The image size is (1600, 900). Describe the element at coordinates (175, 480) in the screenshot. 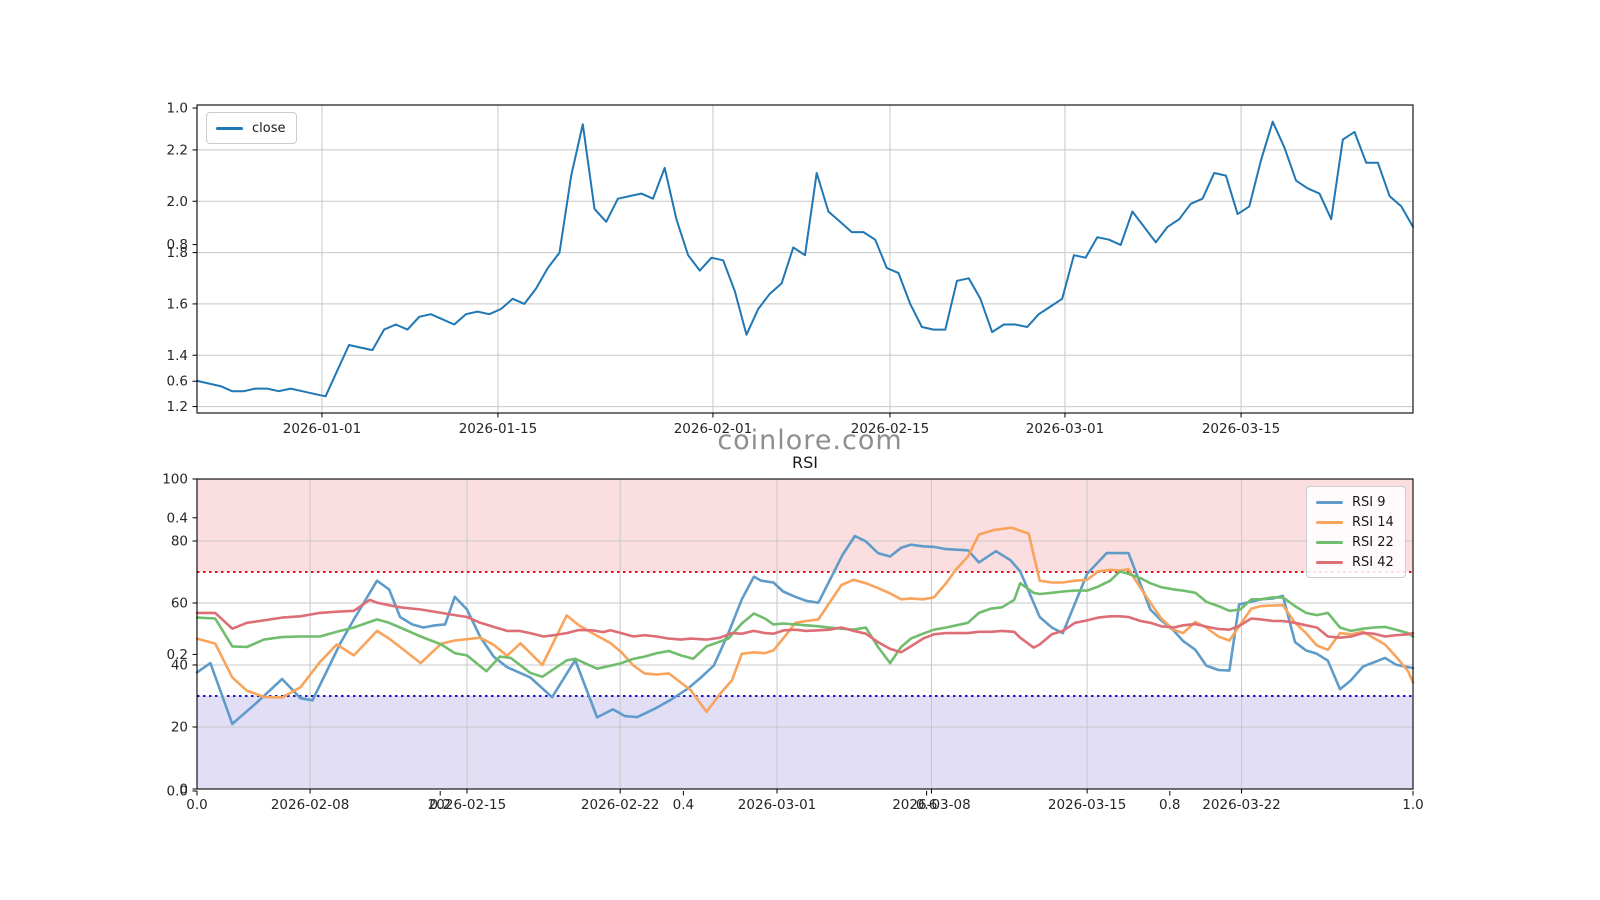

I see `rsi-y-tick-label: 100` at that location.